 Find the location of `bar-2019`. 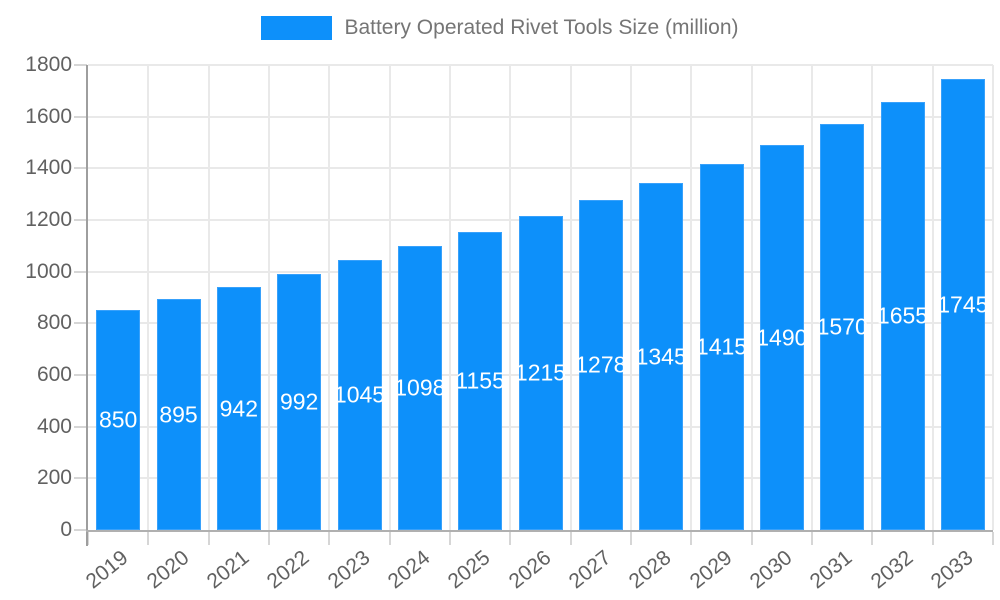

bar-2019 is located at coordinates (118, 420).